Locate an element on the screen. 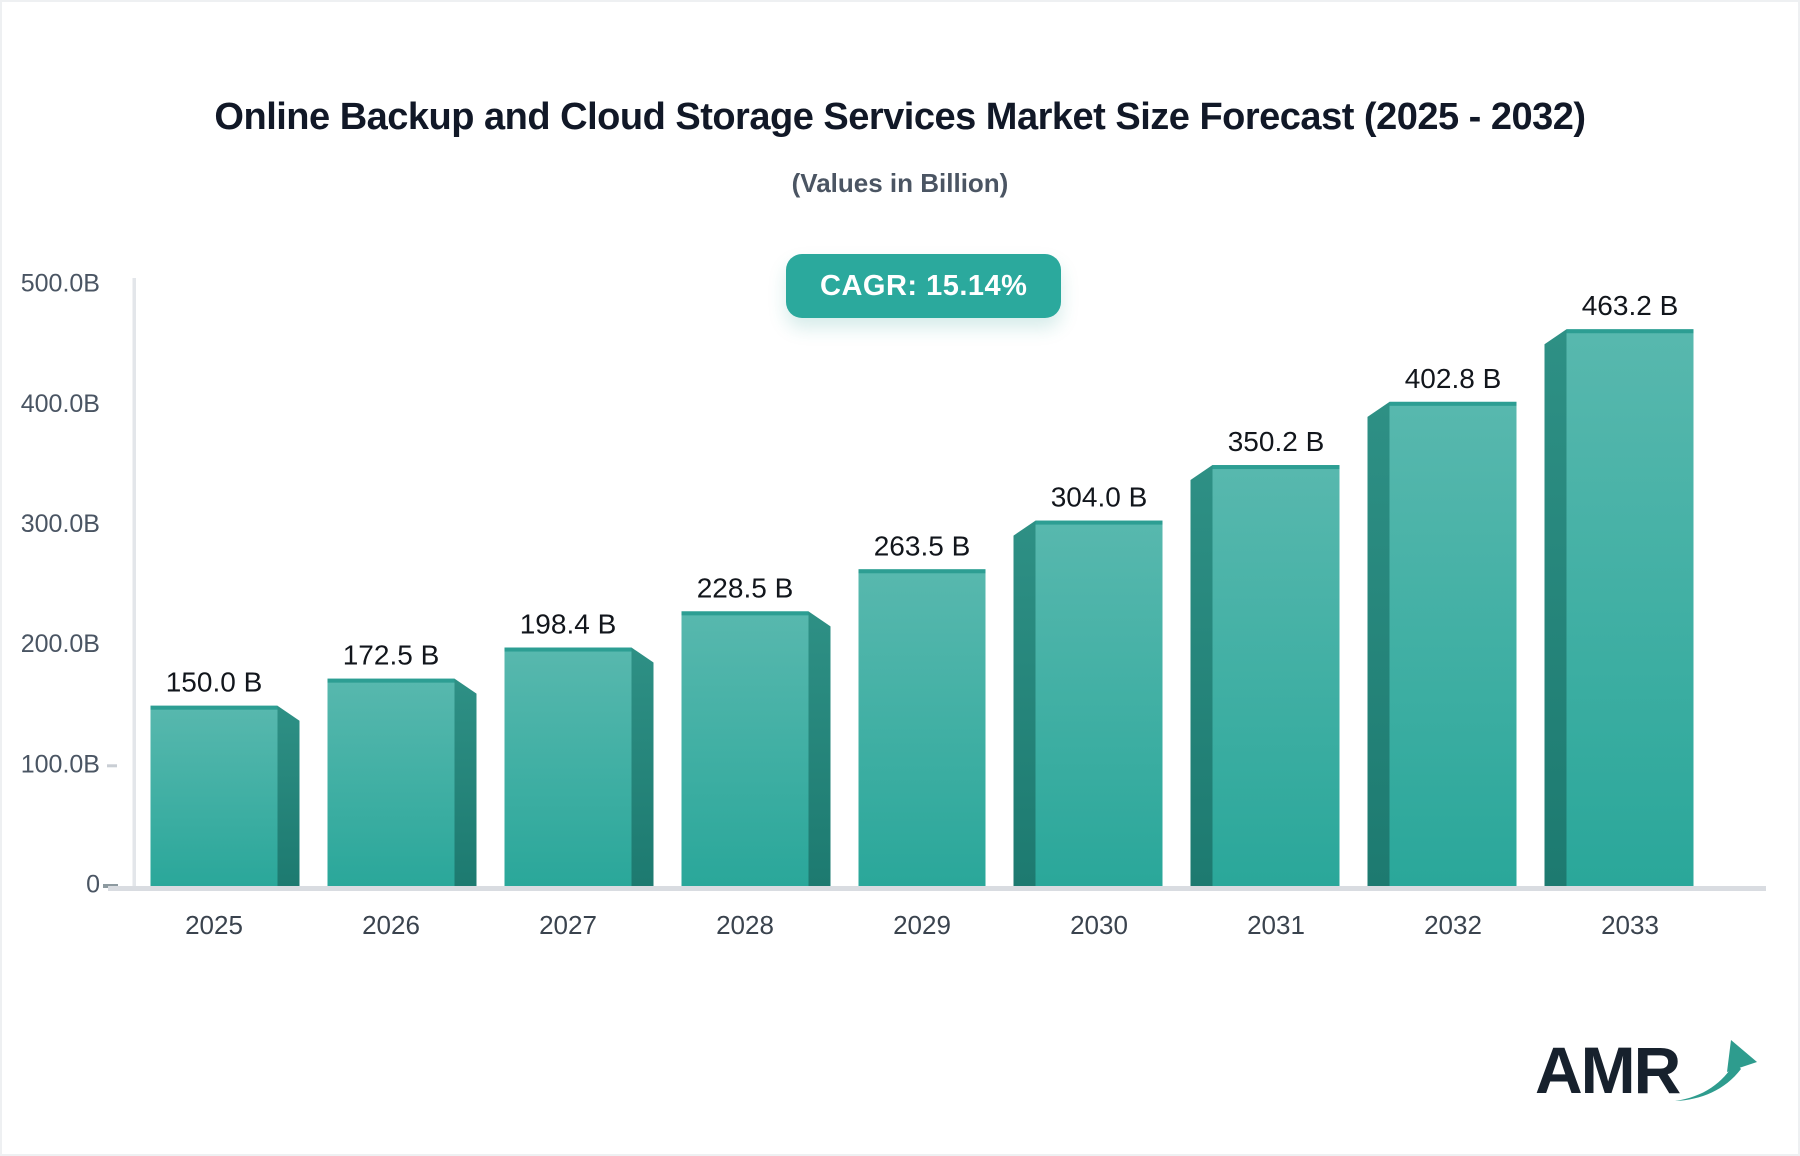 This screenshot has width=1800, height=1156. bar-group-2032: 402.8 B 2032 is located at coordinates (1442, 651).